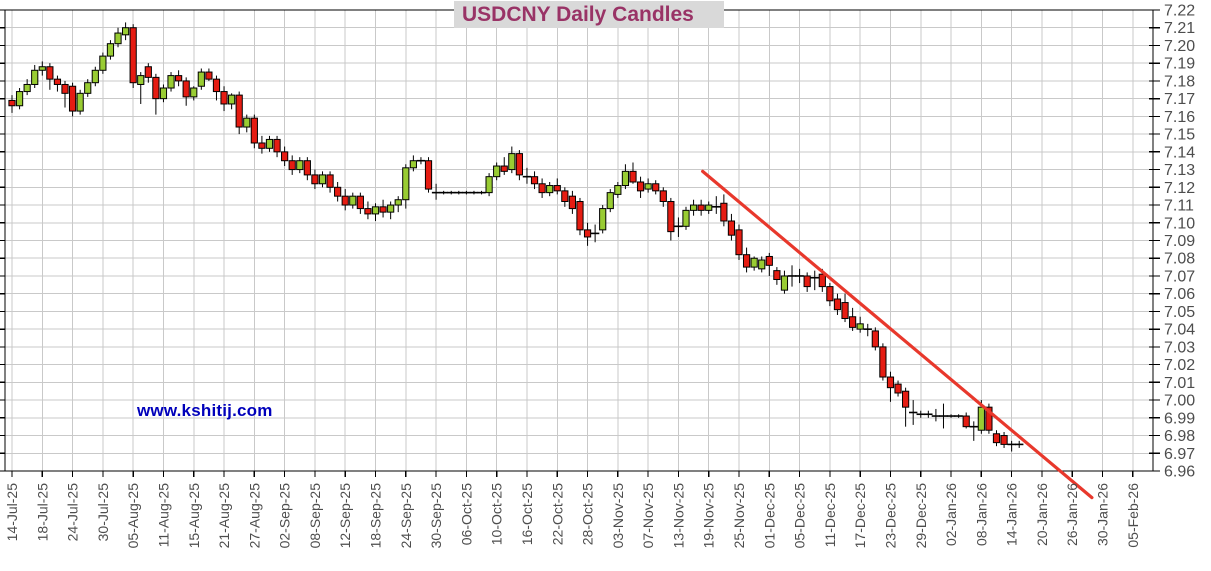 The image size is (1211, 571). I want to click on svg-text: 7.18, so click(1179, 81).